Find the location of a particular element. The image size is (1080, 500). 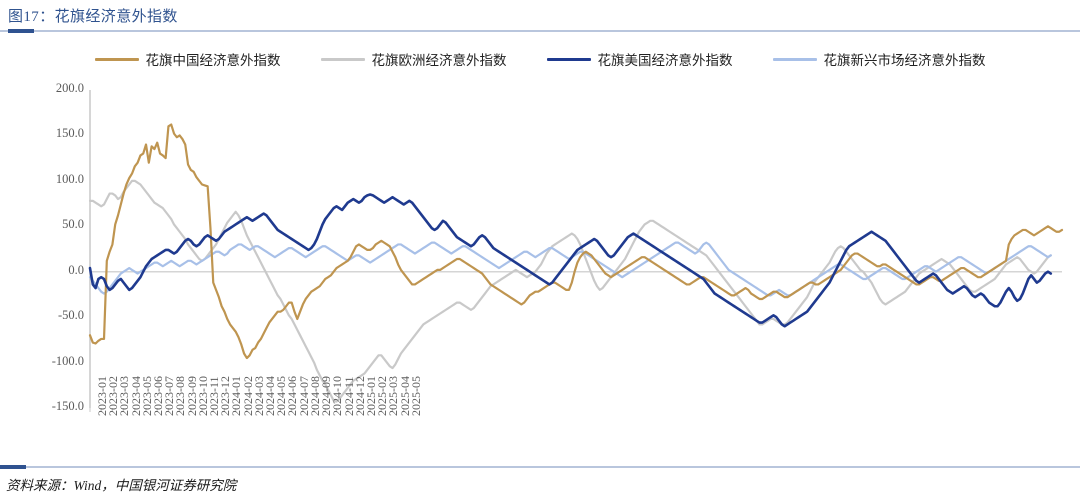

figure-header: 图17：花旗经济意外指数 is located at coordinates (540, 16).